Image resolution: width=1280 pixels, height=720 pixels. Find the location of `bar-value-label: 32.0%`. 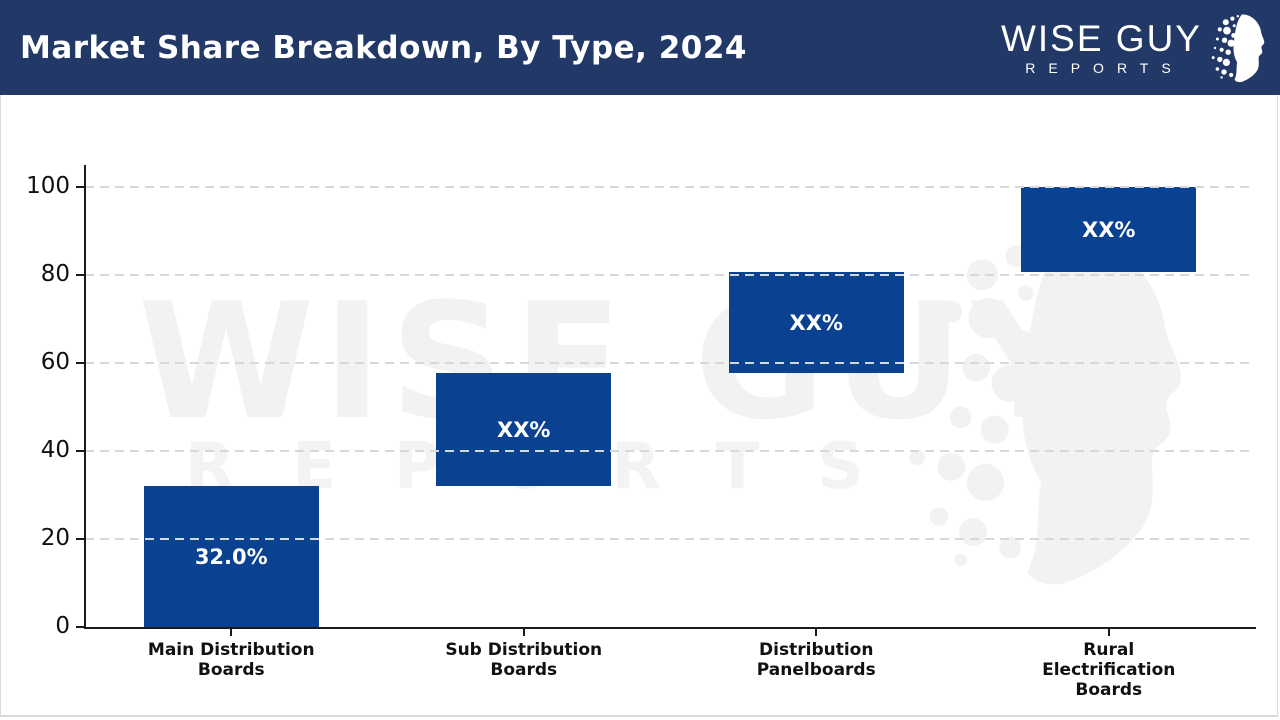

bar-value-label: 32.0% is located at coordinates (231, 556).